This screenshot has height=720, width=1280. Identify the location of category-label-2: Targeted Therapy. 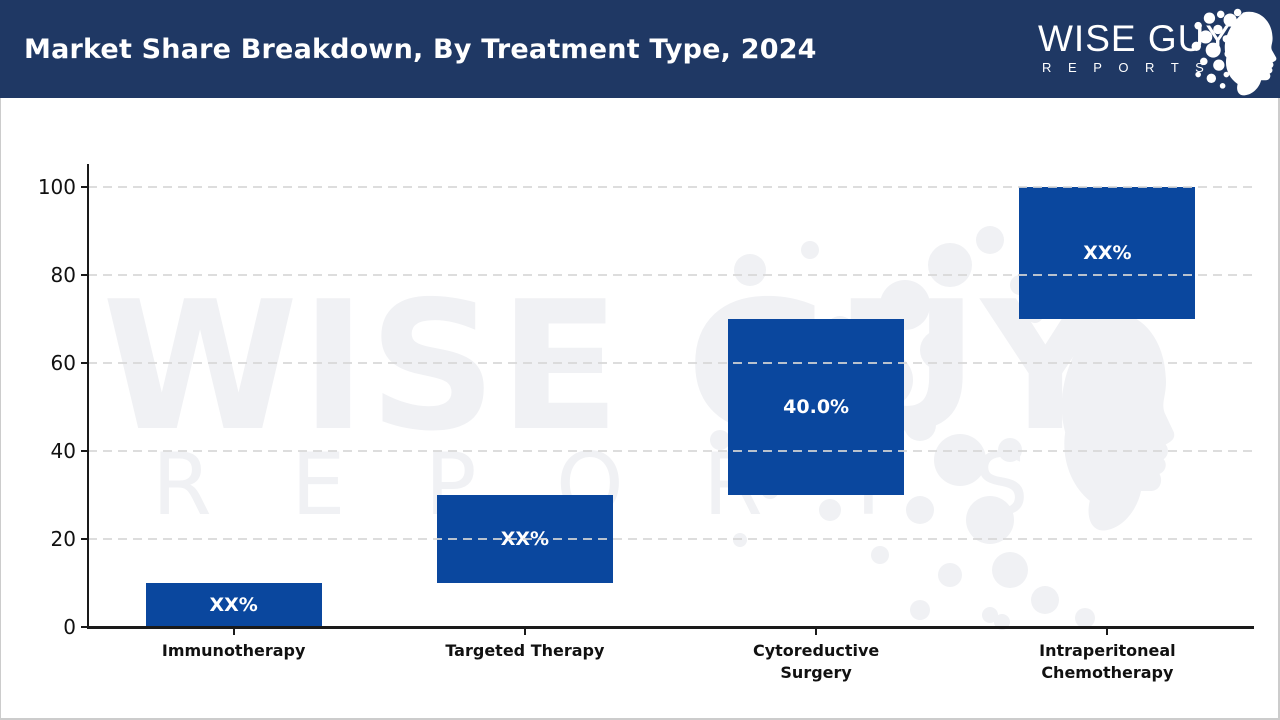
(525, 650).